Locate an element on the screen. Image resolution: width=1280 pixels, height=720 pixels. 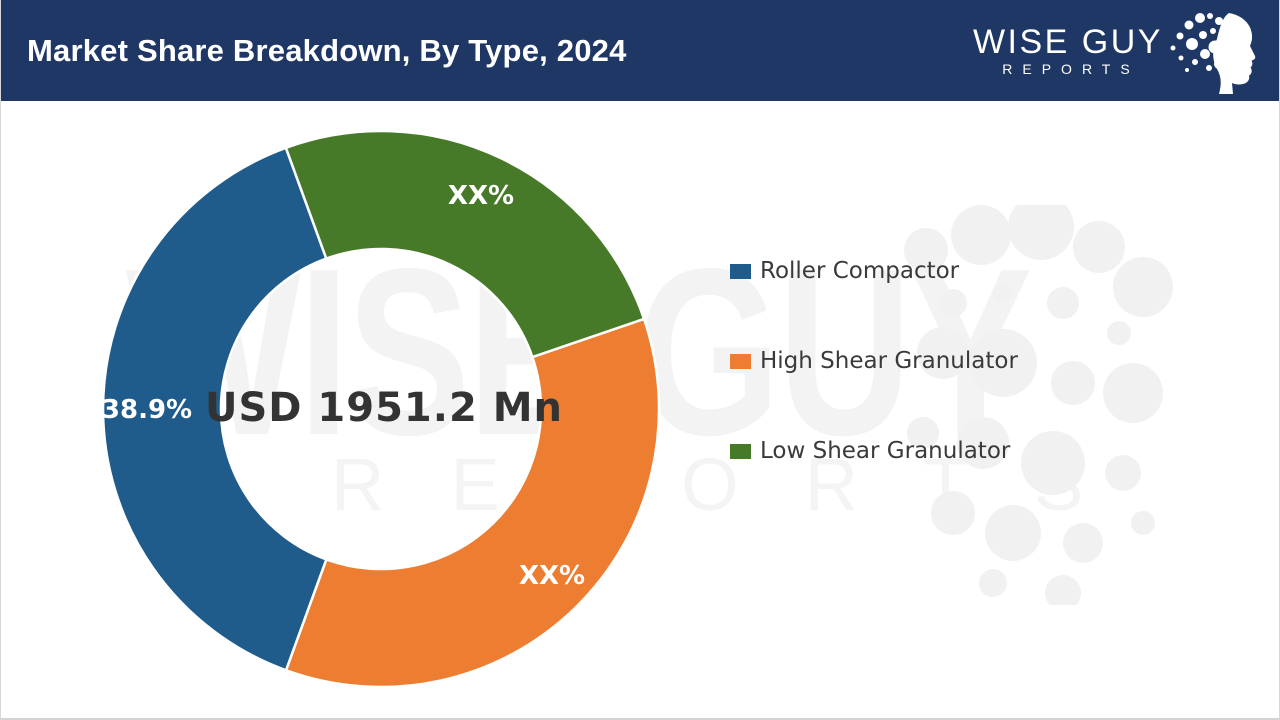
legend-item-high-shear-granulator: High Shear Granulator is located at coordinates (874, 361).